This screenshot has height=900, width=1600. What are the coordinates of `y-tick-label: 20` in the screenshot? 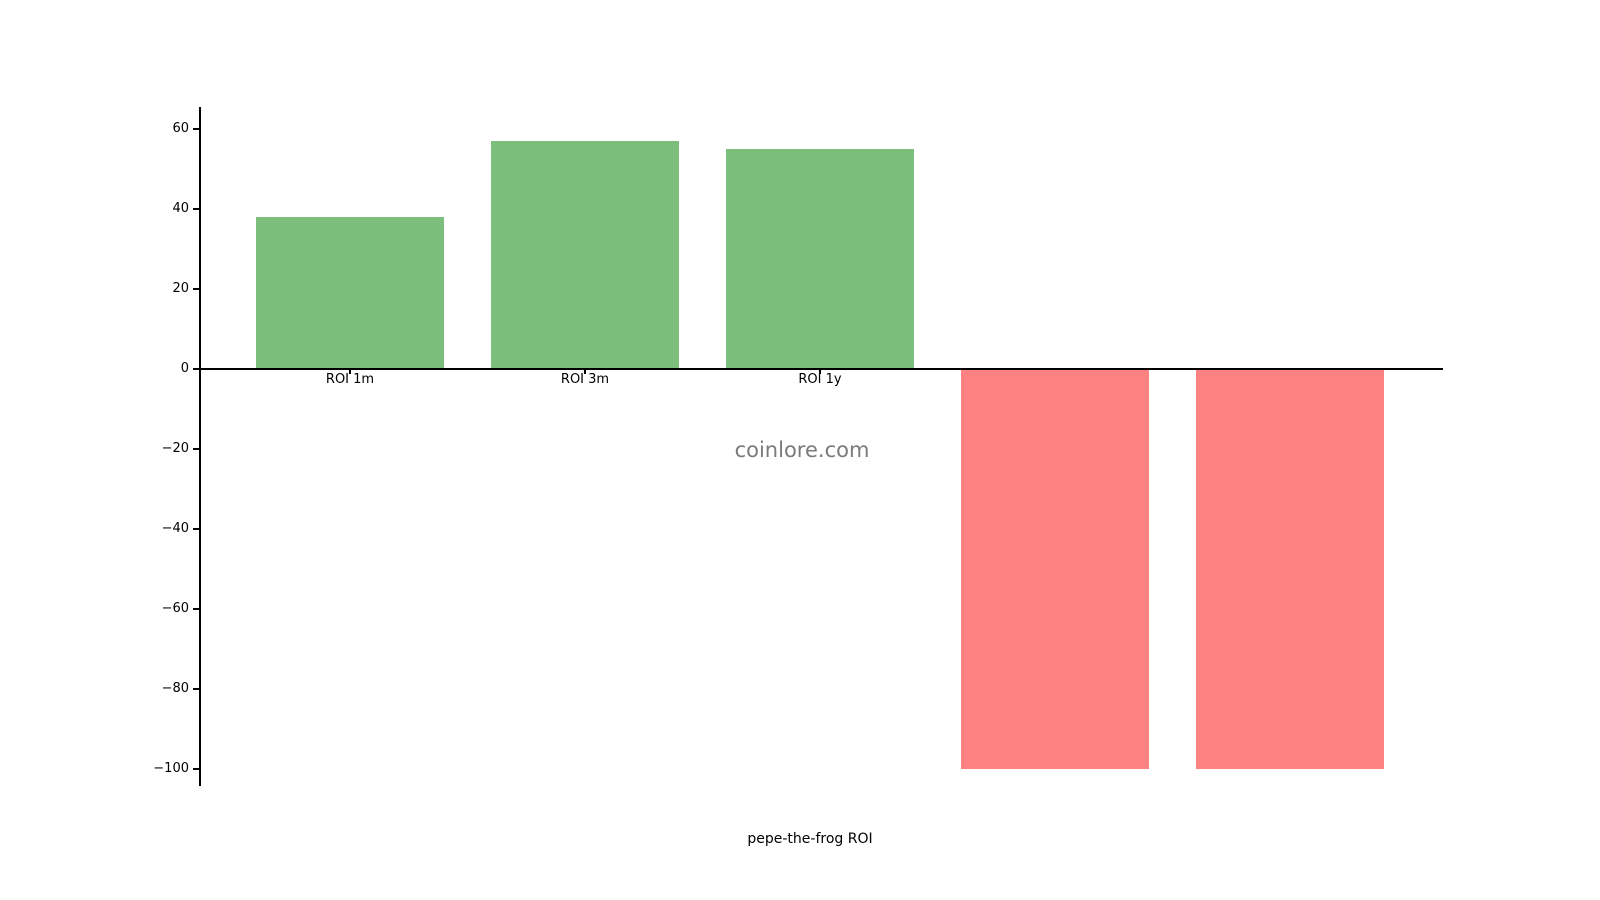 It's located at (180, 288).